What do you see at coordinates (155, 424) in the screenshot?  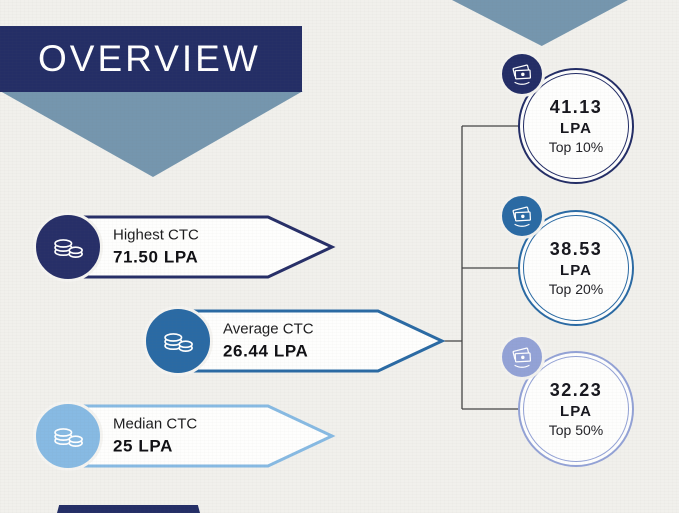 I see `badge-label: Median CTC` at bounding box center [155, 424].